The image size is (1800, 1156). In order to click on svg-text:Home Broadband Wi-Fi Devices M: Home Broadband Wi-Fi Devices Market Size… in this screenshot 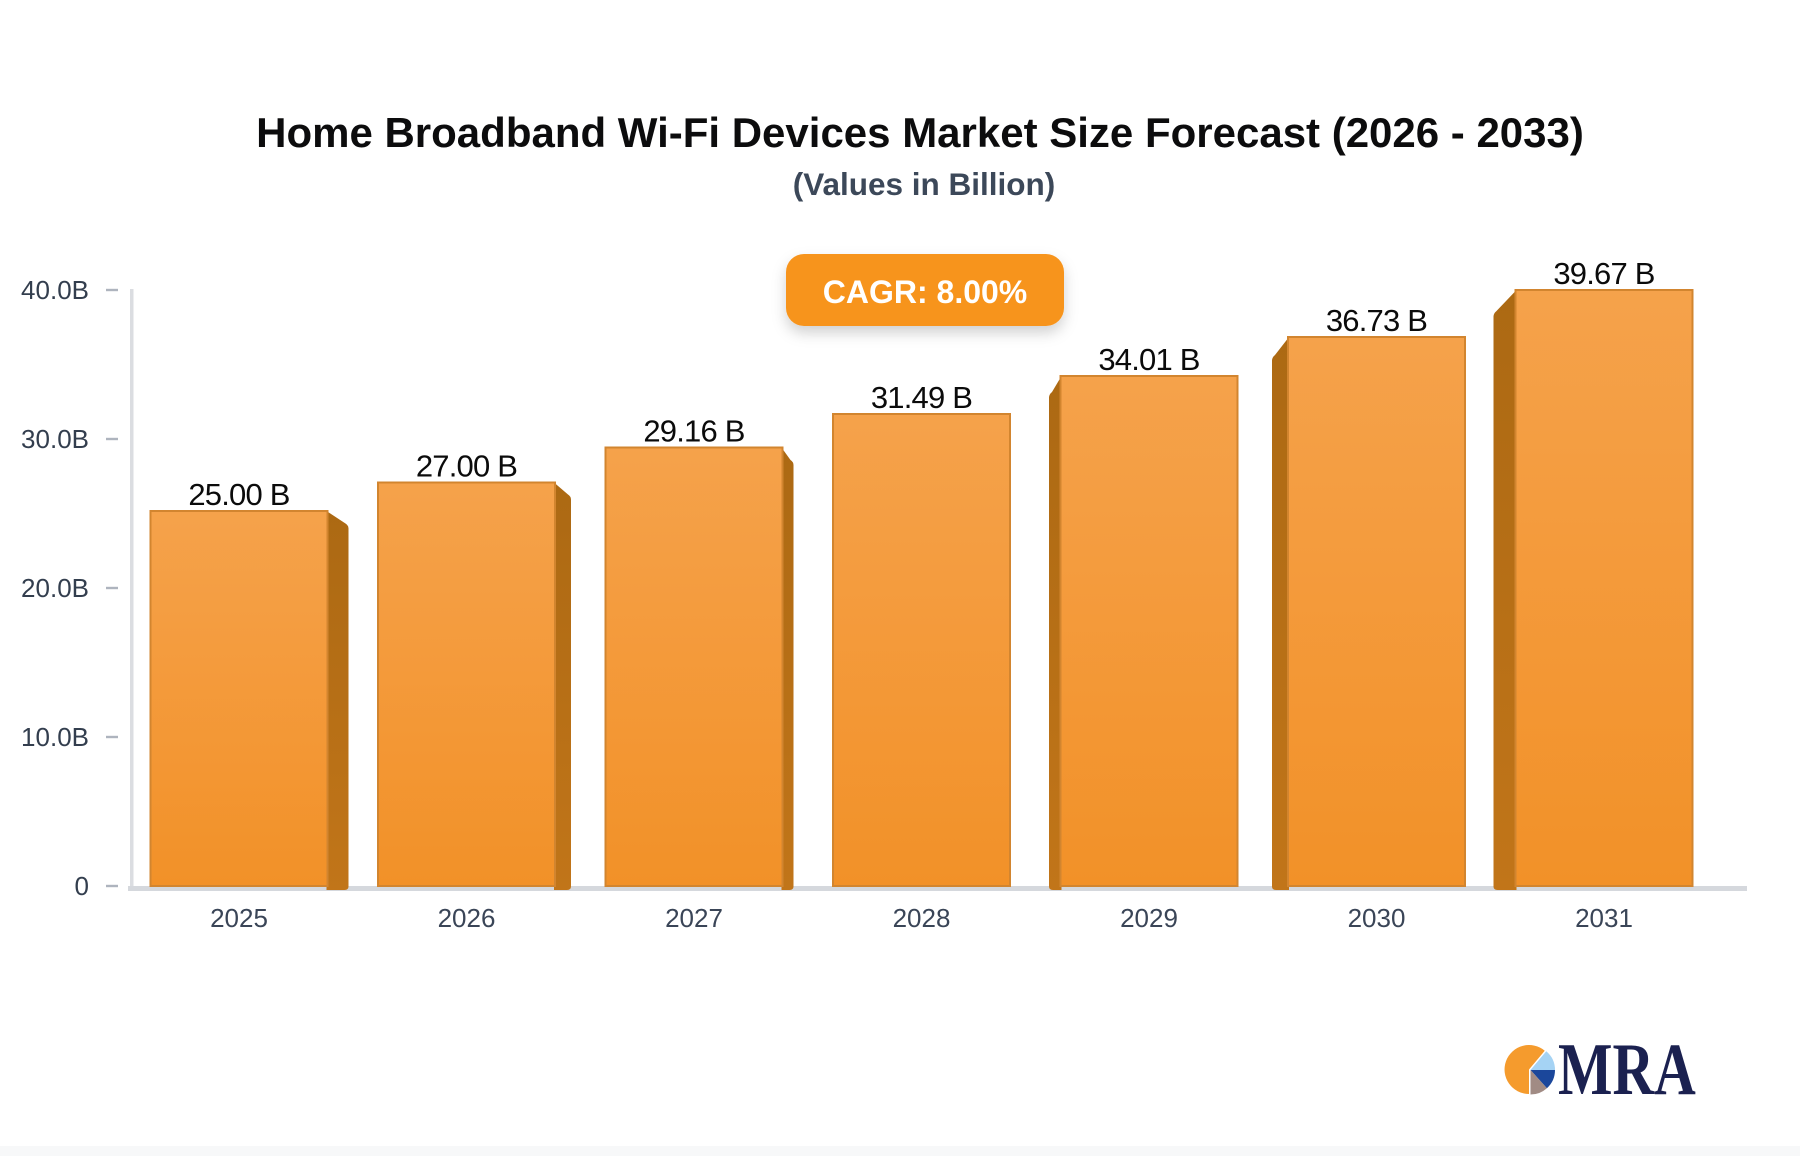, I will do `click(920, 132)`.